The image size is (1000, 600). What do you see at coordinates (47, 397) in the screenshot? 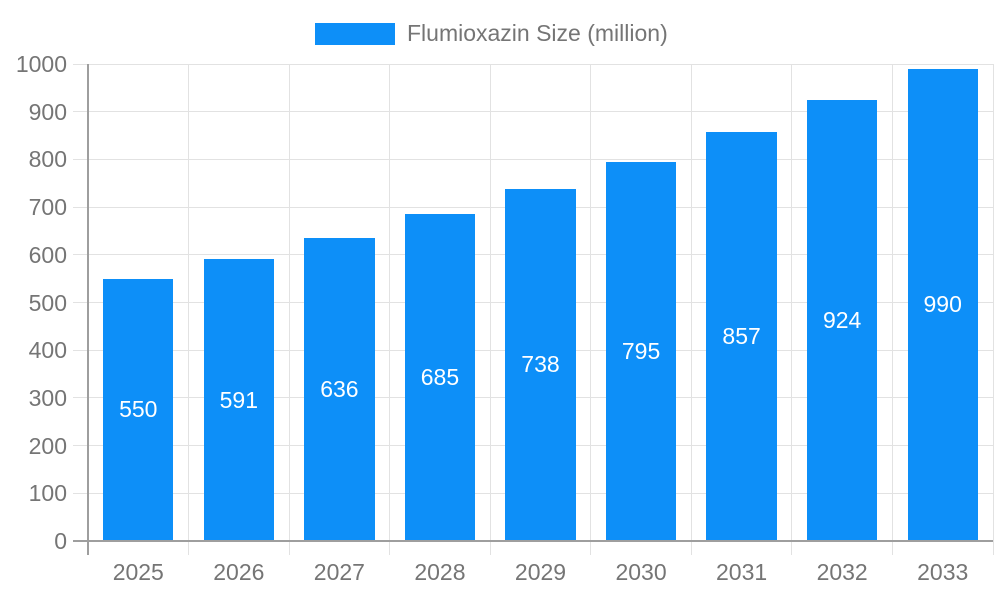
I see `y-axis-tick-label: 300` at bounding box center [47, 397].